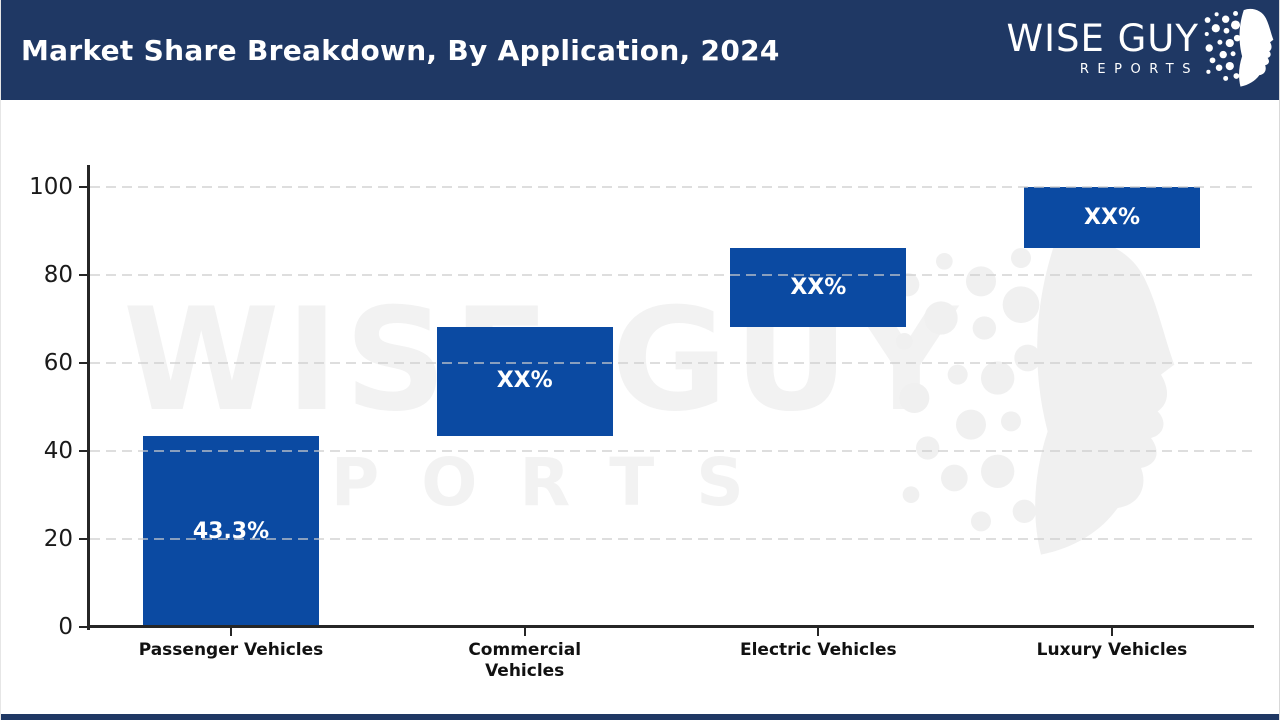 The height and width of the screenshot is (720, 1280). What do you see at coordinates (58, 539) in the screenshot?
I see `y-tick-label: 20` at bounding box center [58, 539].